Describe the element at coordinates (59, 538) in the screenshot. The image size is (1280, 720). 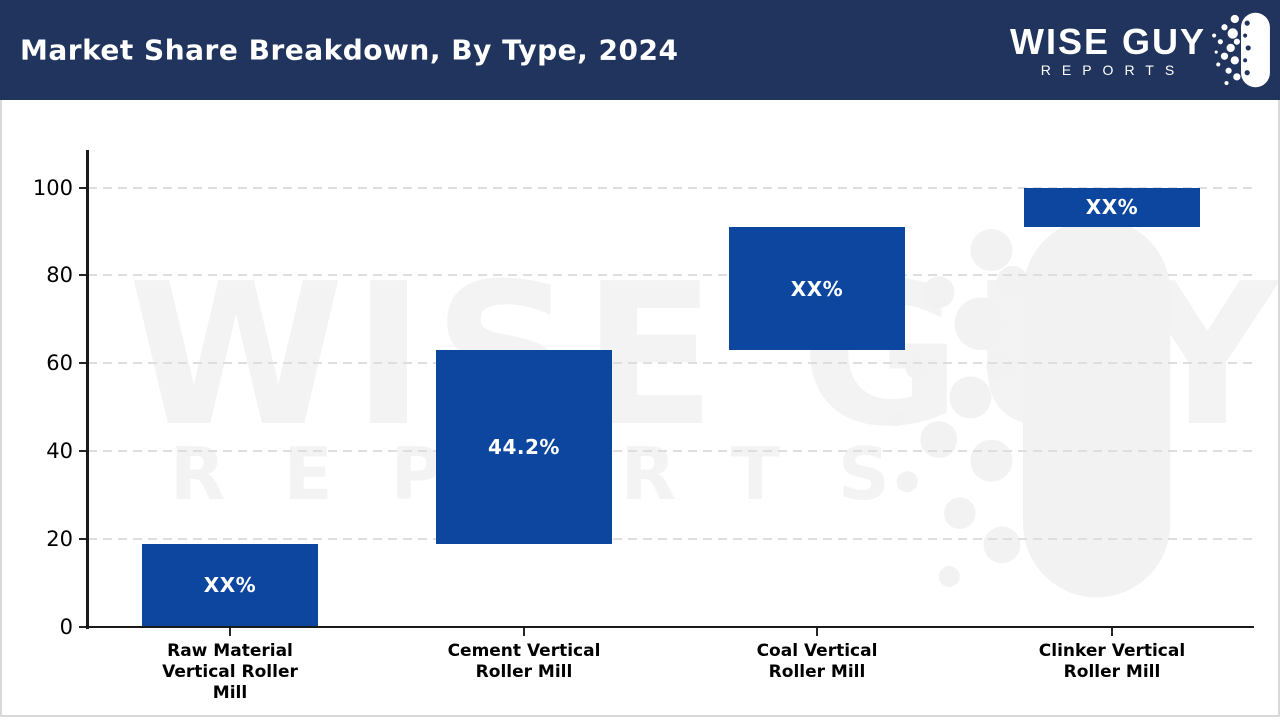
I see `y-tick-label: 20` at that location.